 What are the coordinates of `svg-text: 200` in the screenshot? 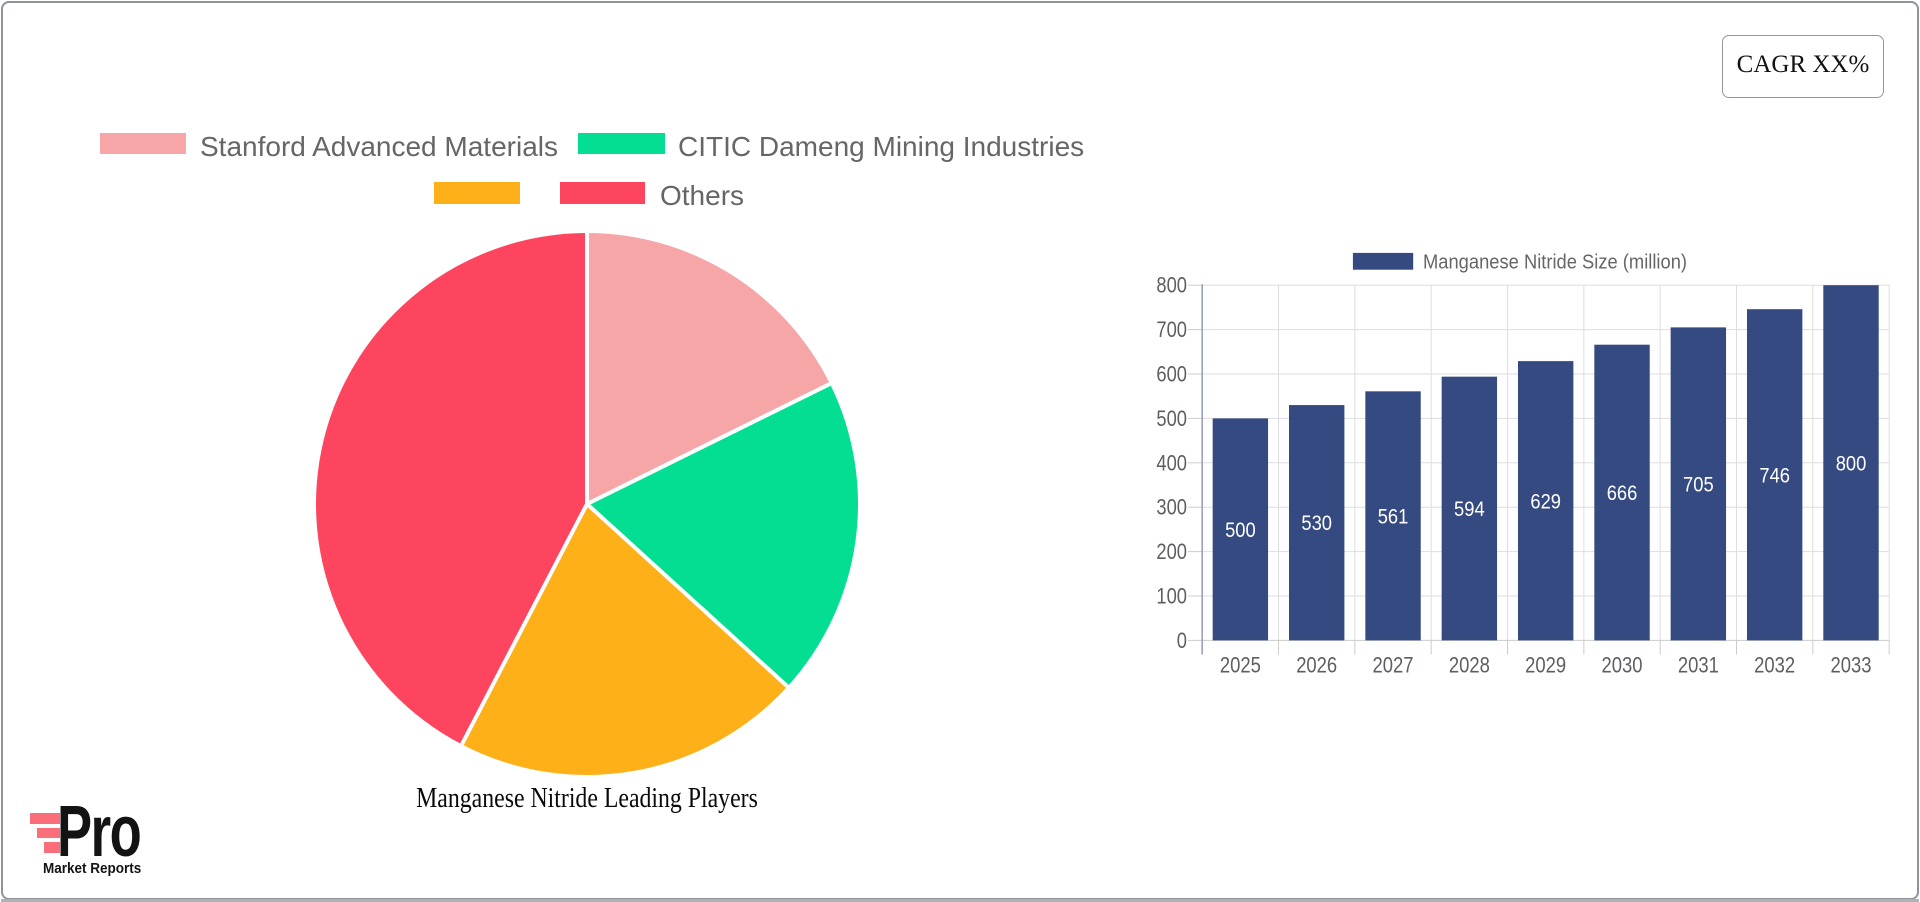 It's located at (1171, 551).